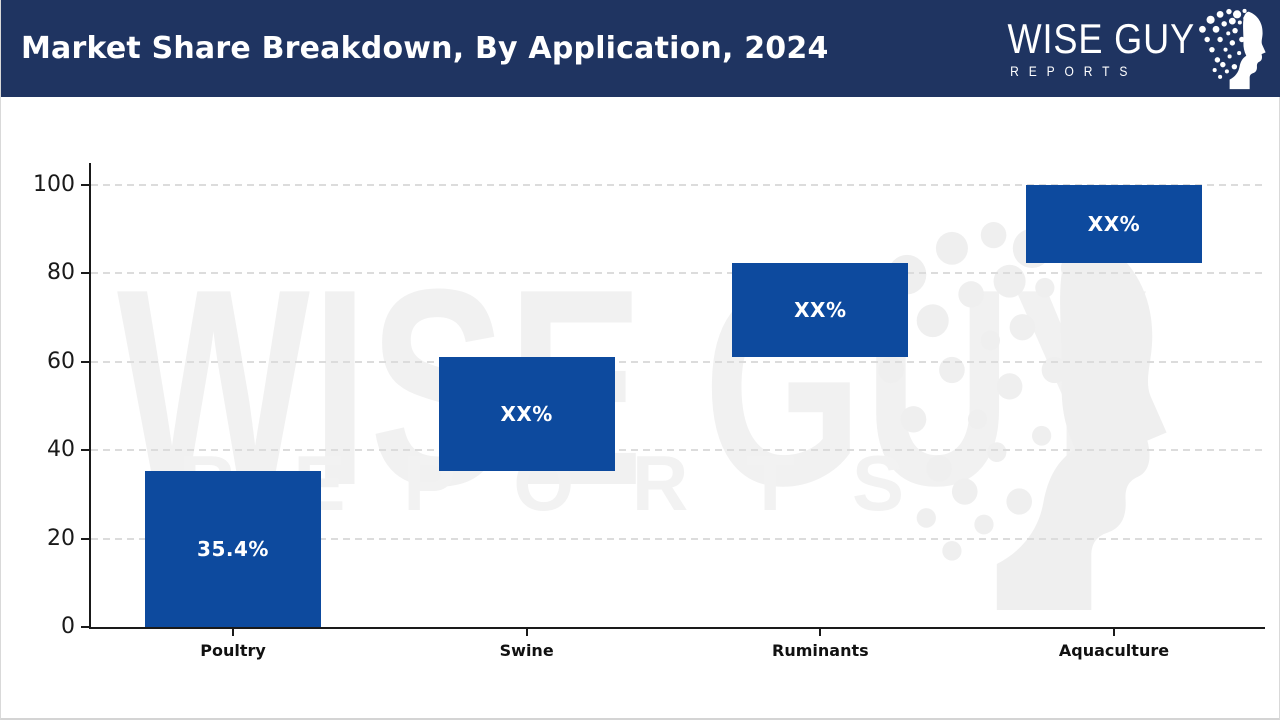 The height and width of the screenshot is (720, 1280). What do you see at coordinates (1074, 71) in the screenshot?
I see `logo-line2: REPORTS` at bounding box center [1074, 71].